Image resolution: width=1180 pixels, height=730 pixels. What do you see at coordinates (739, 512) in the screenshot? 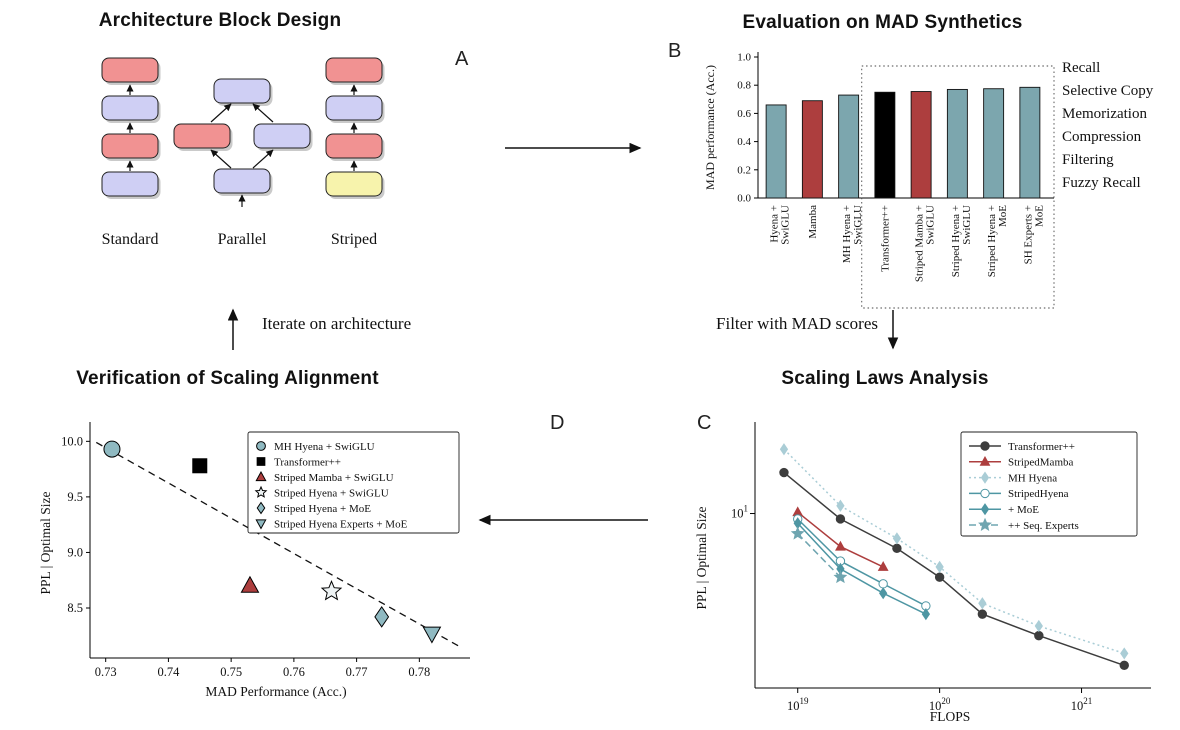
I see `svg-text: 101` at bounding box center [739, 512].